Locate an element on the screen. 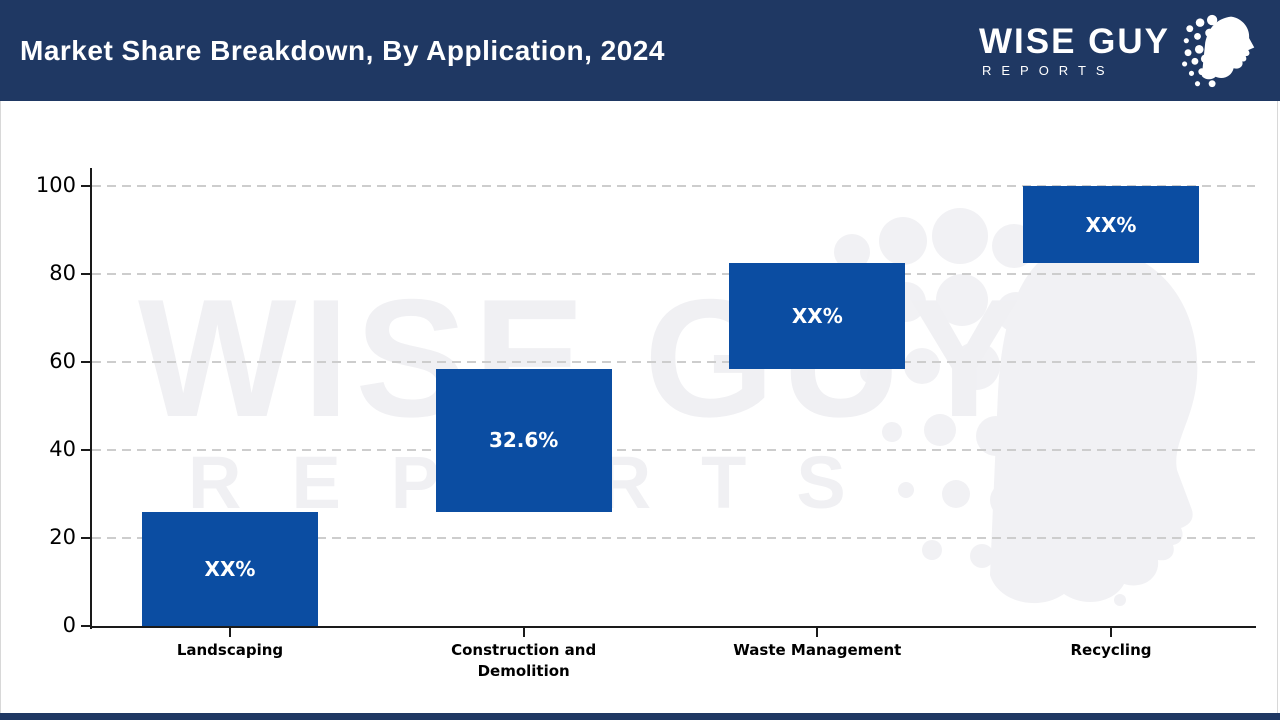  bar-construction-and-demolition: 32.6% is located at coordinates (523, 440).